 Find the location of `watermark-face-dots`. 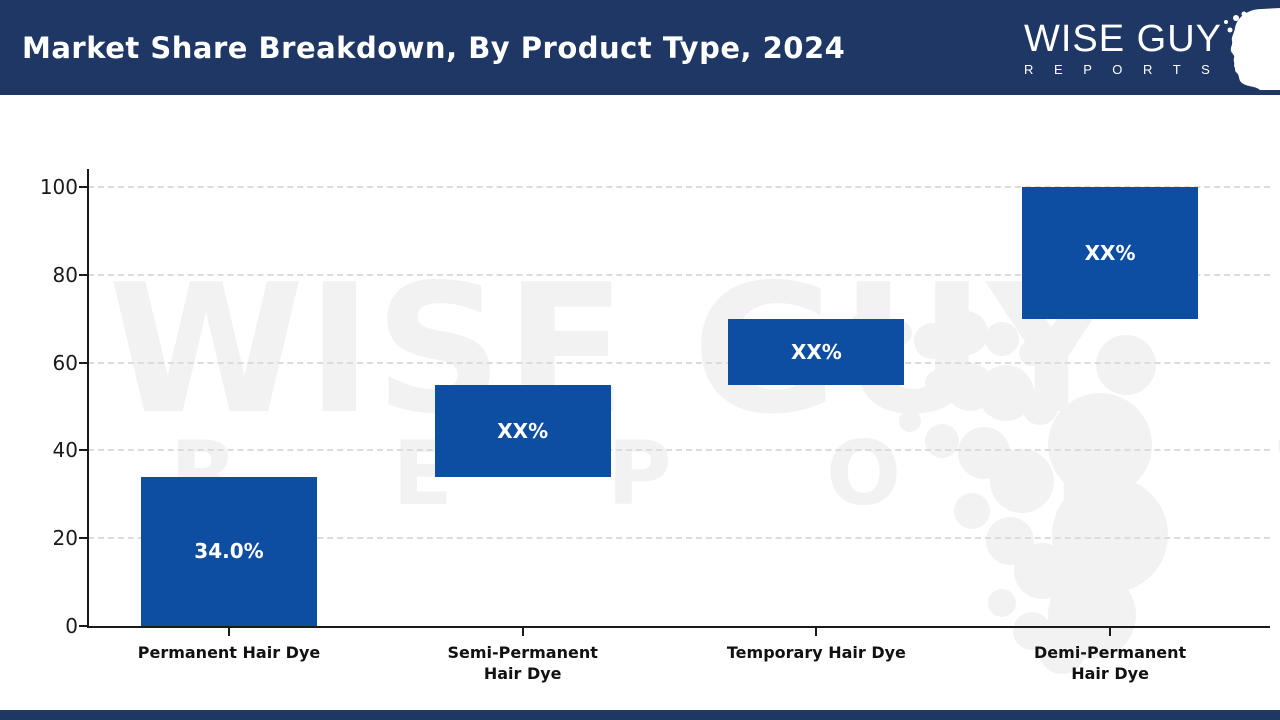

watermark-face-dots is located at coordinates (979, 492).